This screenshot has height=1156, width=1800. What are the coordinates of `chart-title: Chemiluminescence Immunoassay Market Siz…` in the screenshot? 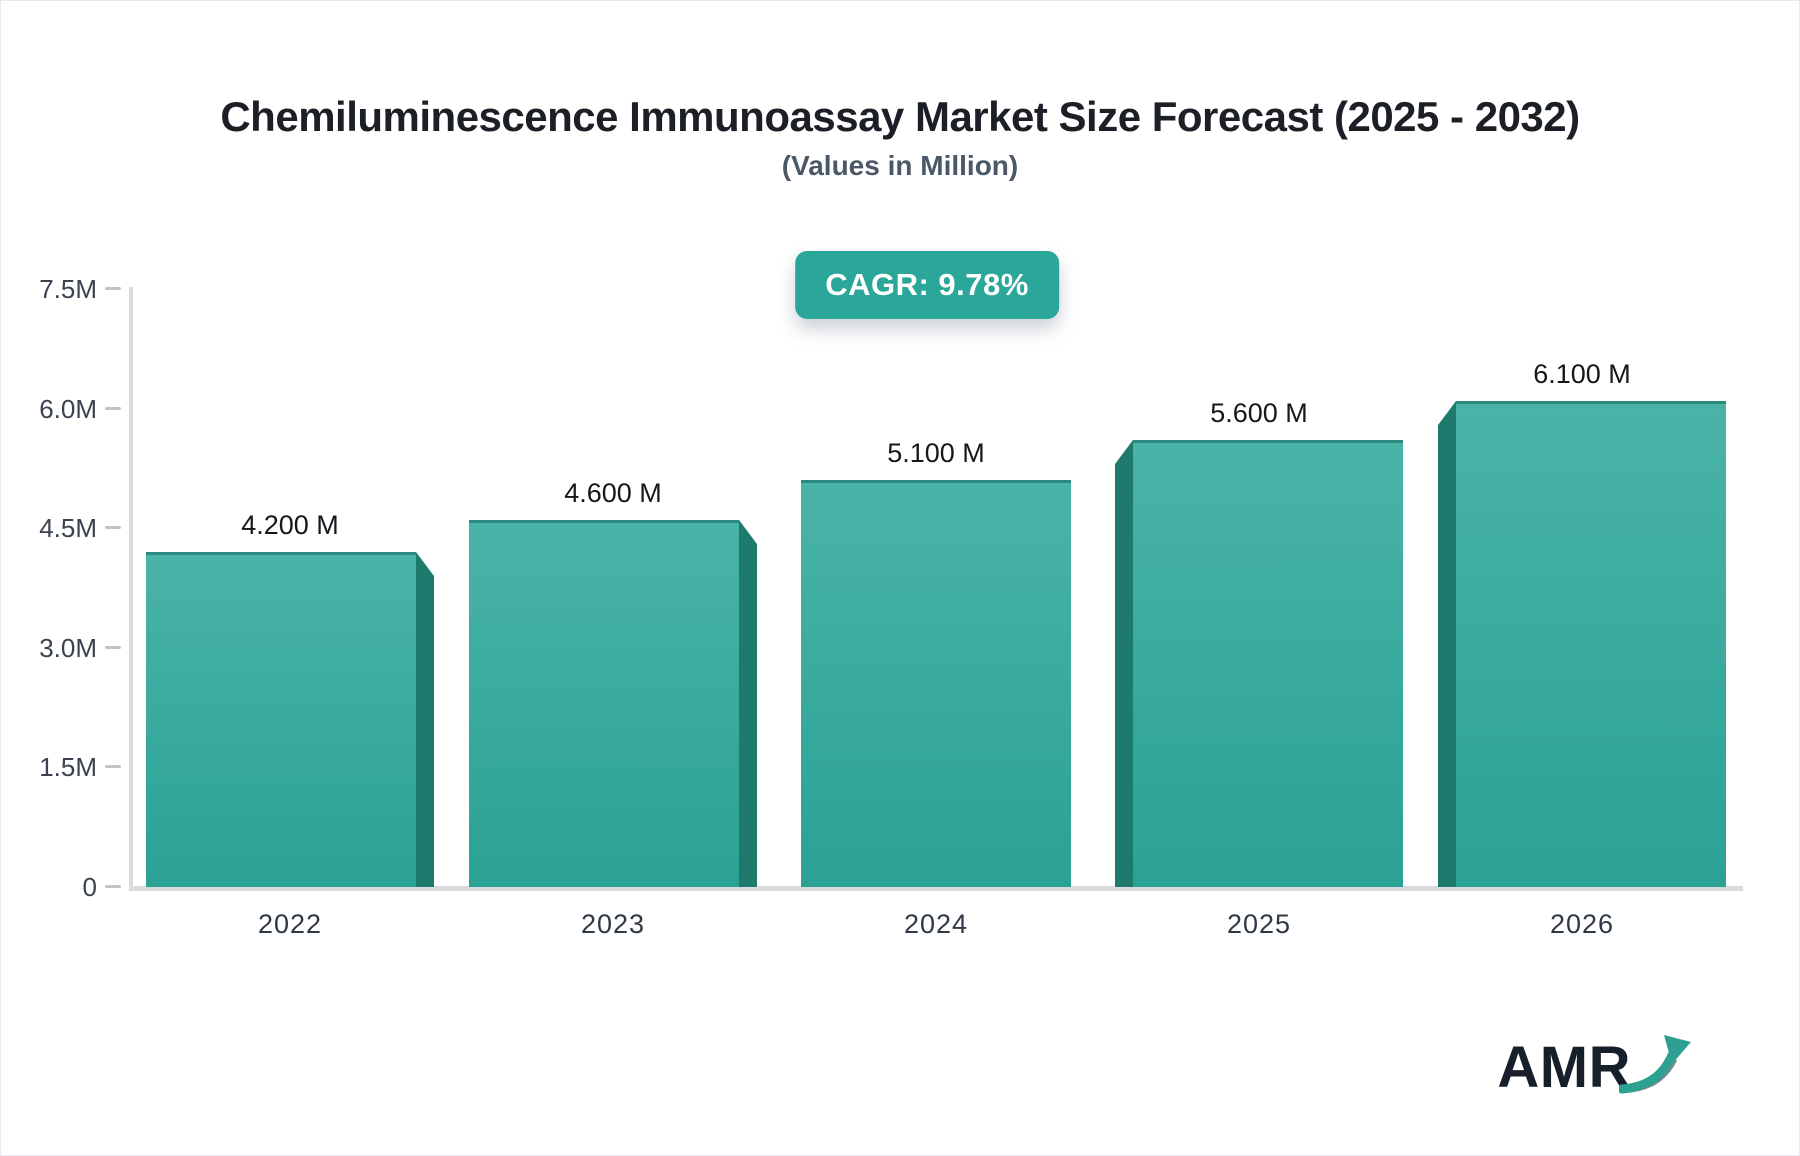 It's located at (900, 116).